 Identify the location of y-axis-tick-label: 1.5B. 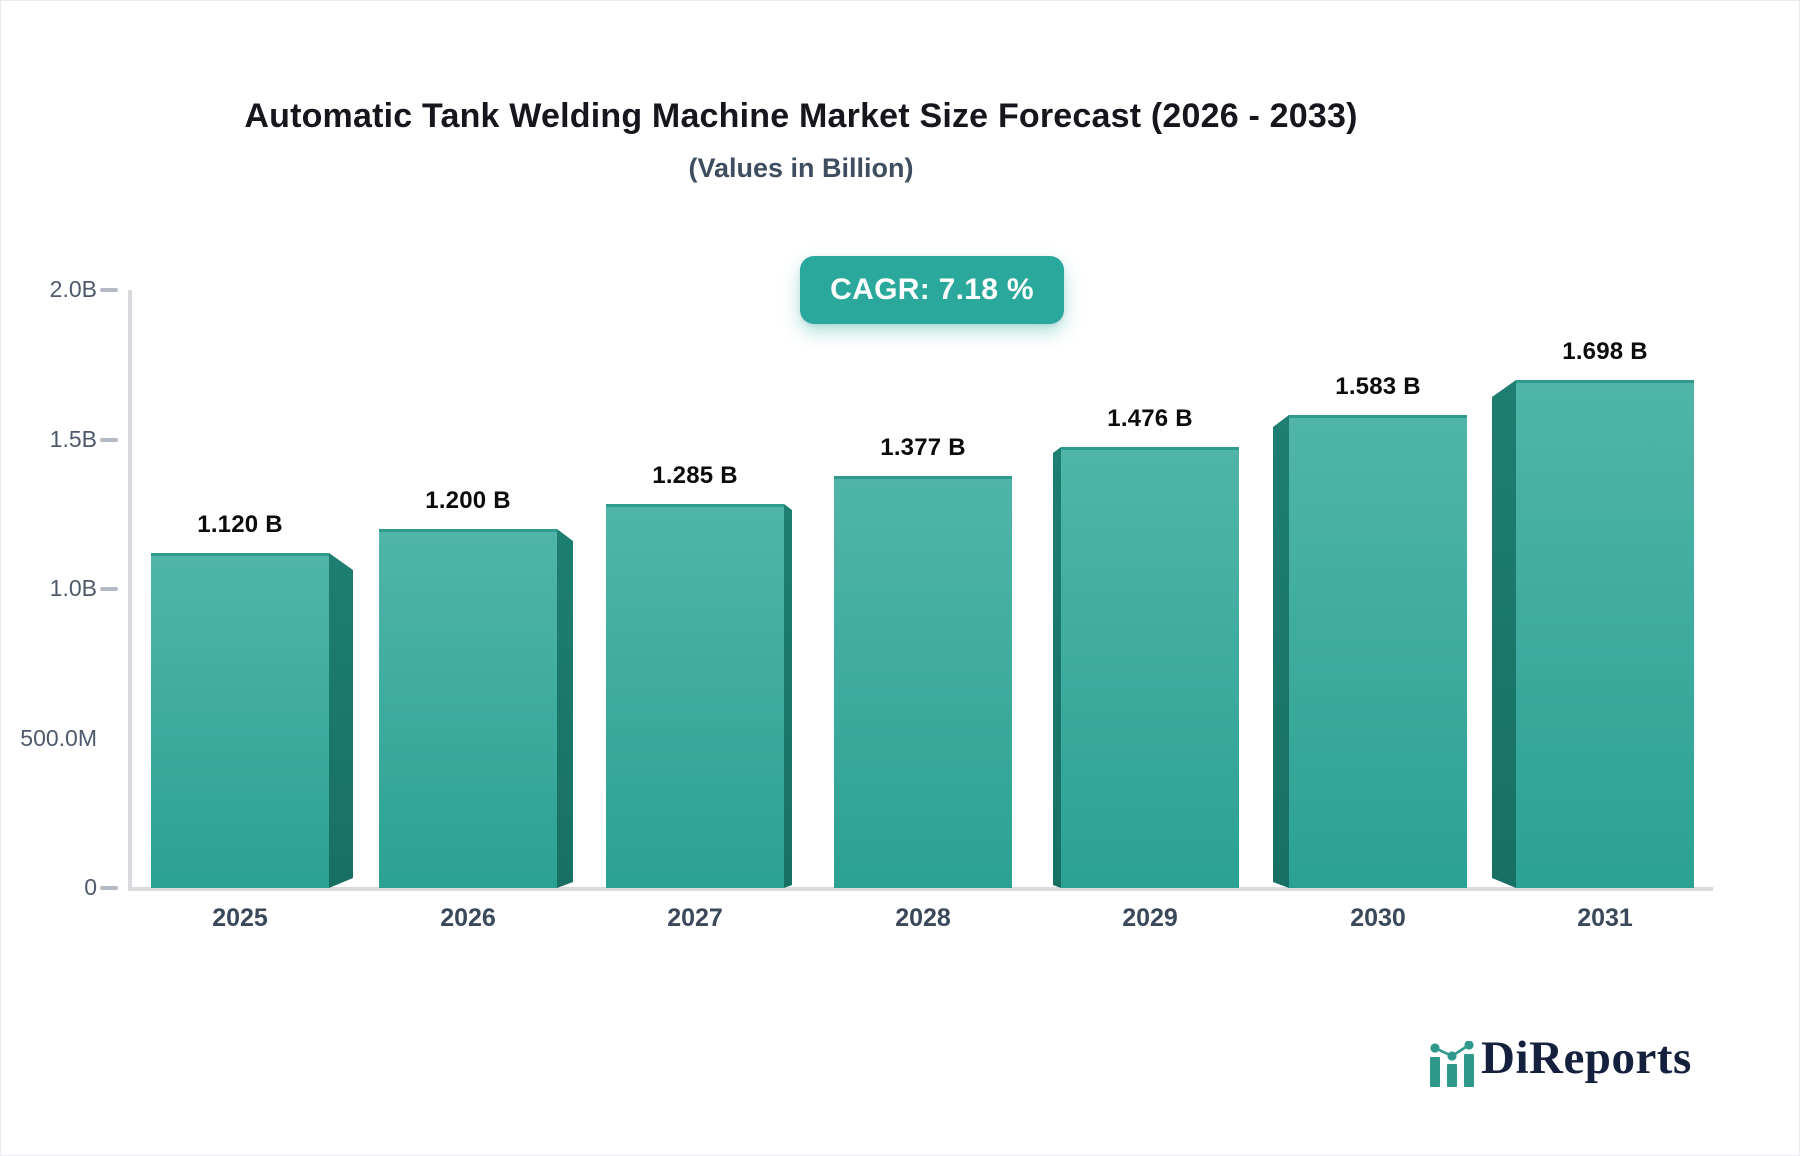
(73, 438).